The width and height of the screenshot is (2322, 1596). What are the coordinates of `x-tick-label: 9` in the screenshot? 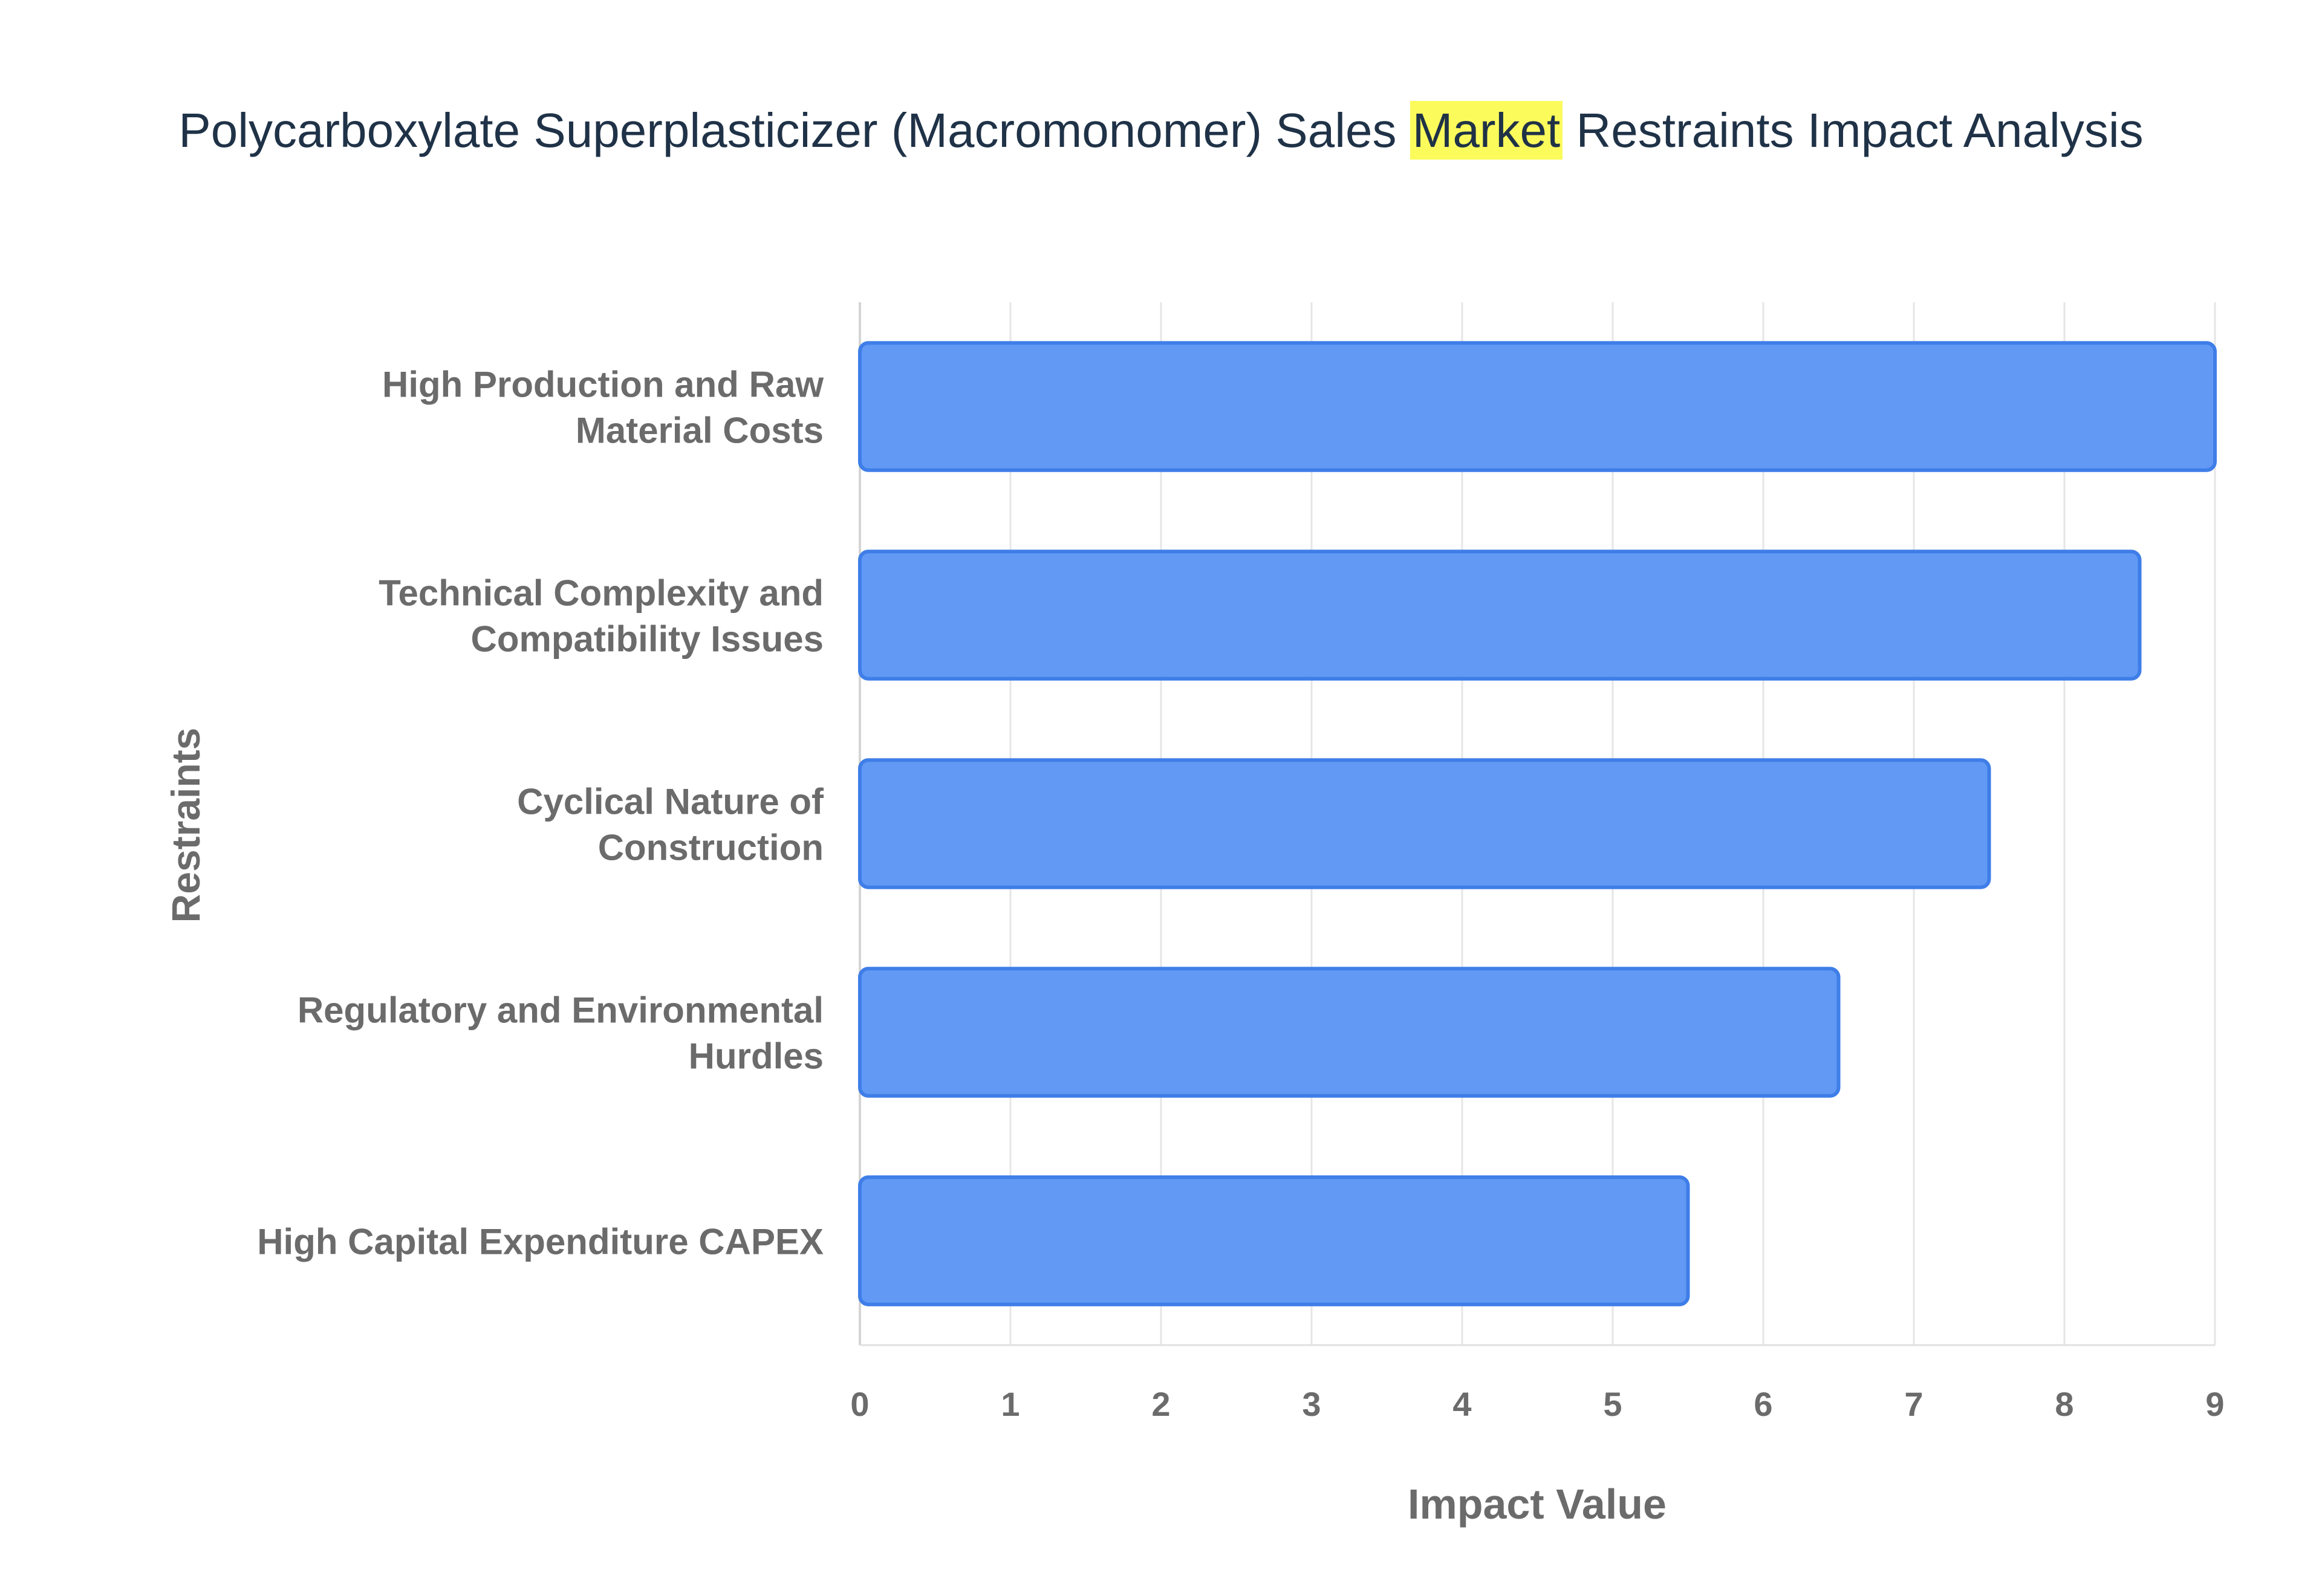 It's located at (2214, 1404).